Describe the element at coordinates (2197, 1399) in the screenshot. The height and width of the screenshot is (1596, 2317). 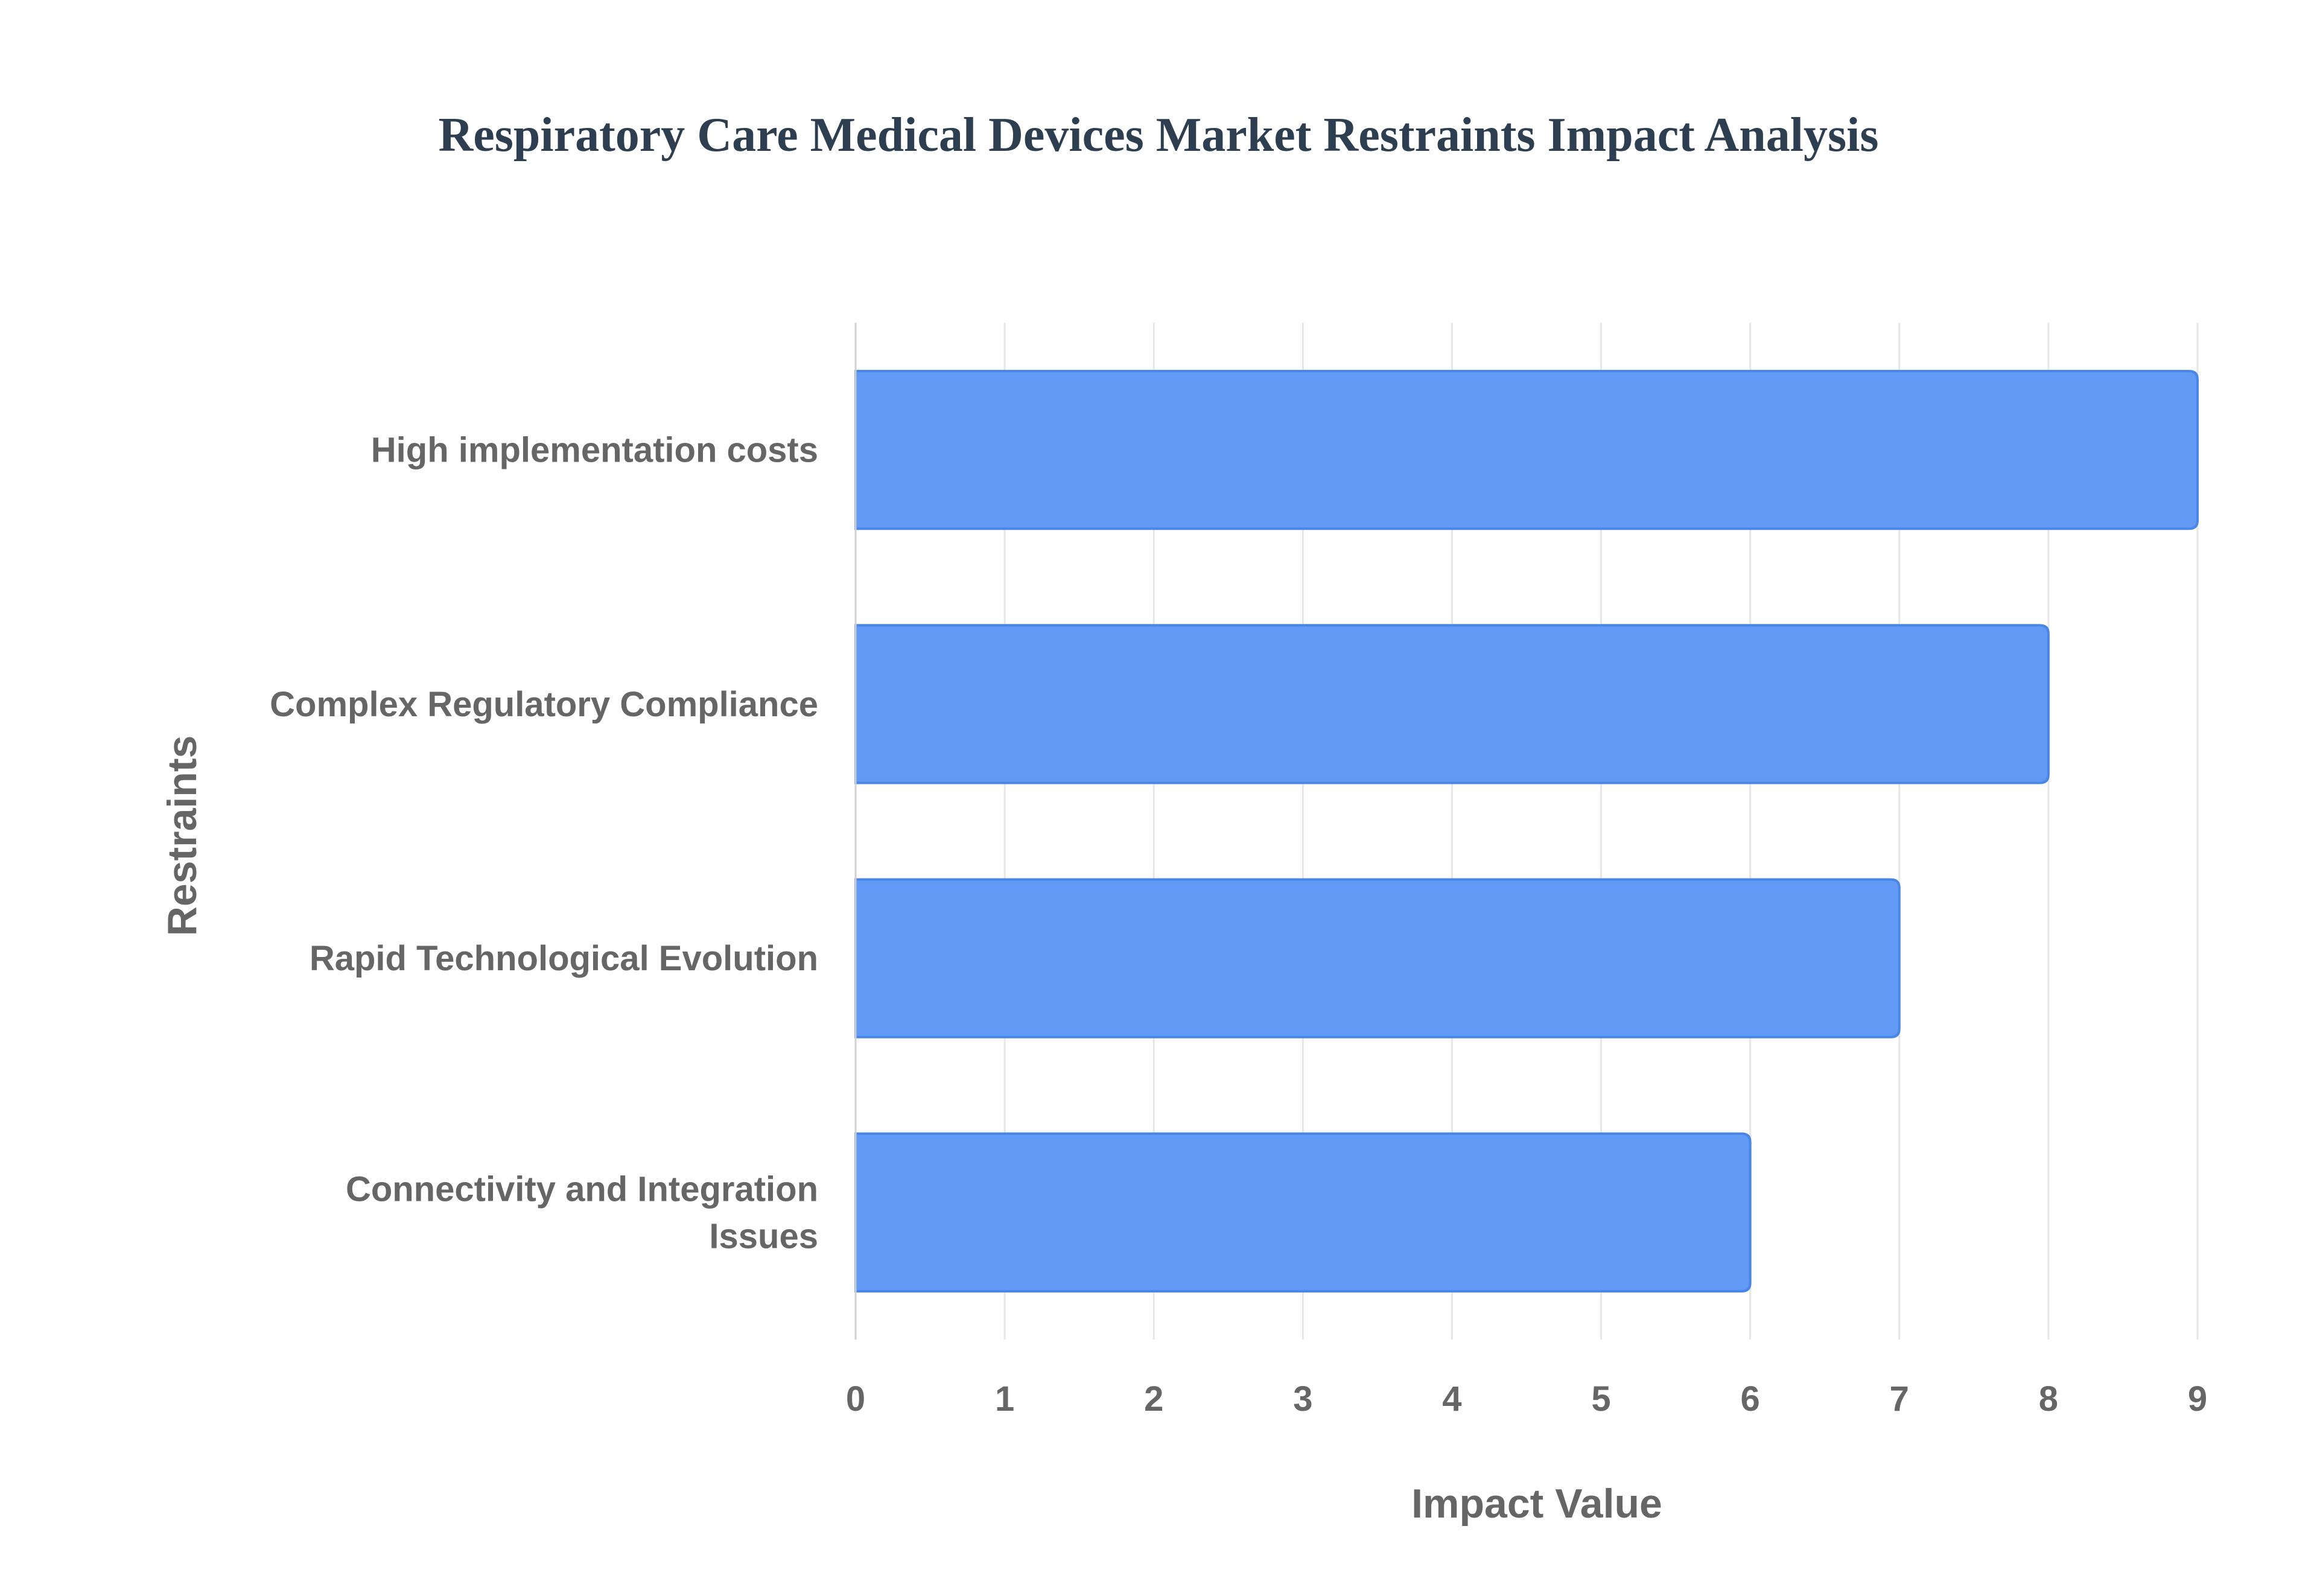
I see `x-tick-label-9: 9` at that location.